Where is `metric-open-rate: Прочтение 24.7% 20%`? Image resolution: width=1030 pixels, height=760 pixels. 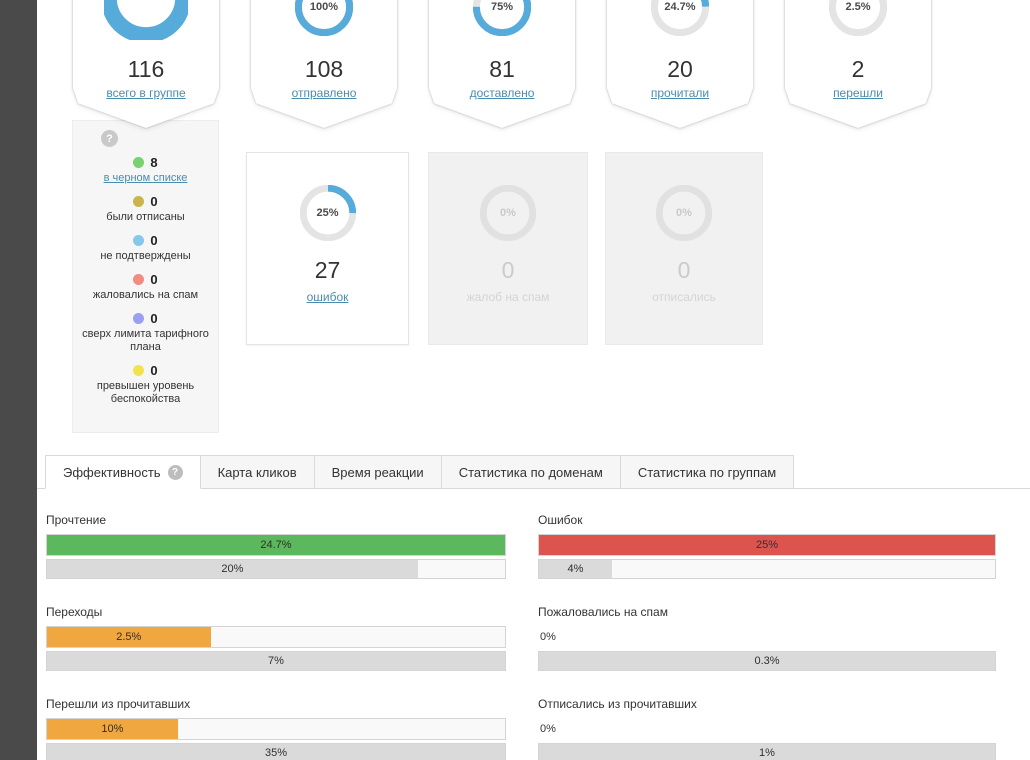
metric-open-rate: Прочтение 24.7% 20% is located at coordinates (276, 542).